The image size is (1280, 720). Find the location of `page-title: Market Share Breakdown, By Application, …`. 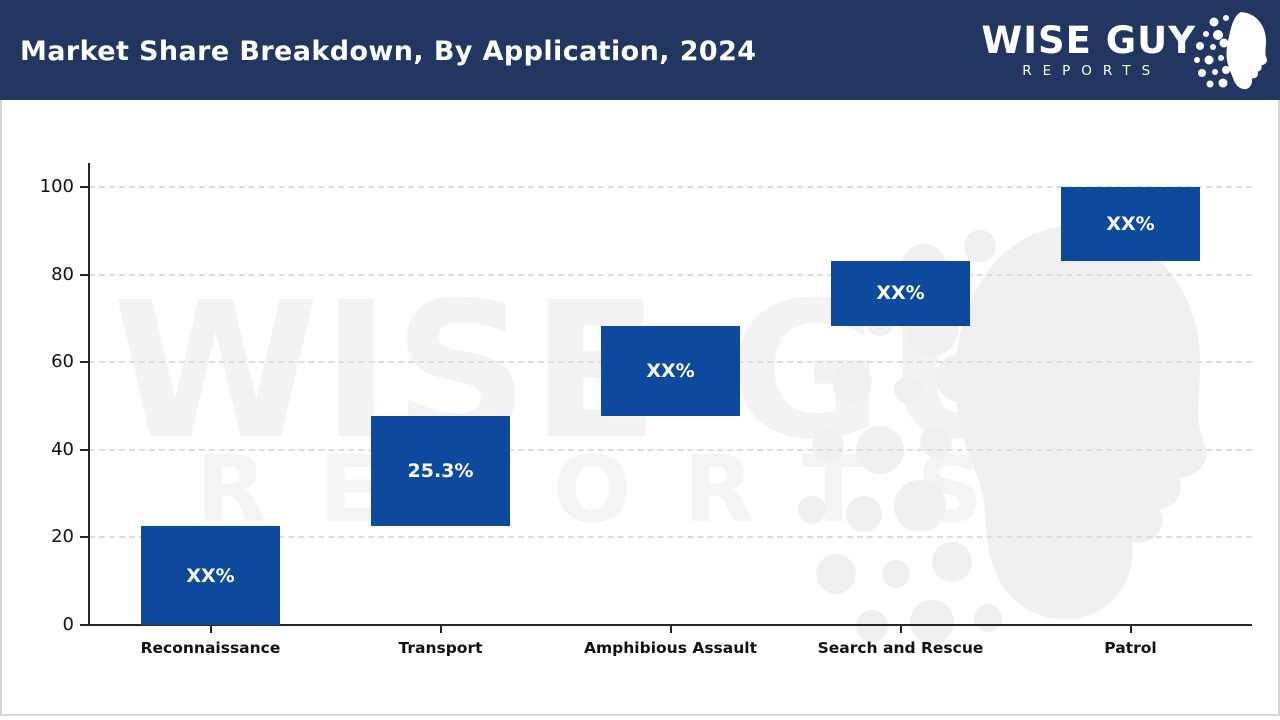

page-title: Market Share Breakdown, By Application, … is located at coordinates (388, 51).